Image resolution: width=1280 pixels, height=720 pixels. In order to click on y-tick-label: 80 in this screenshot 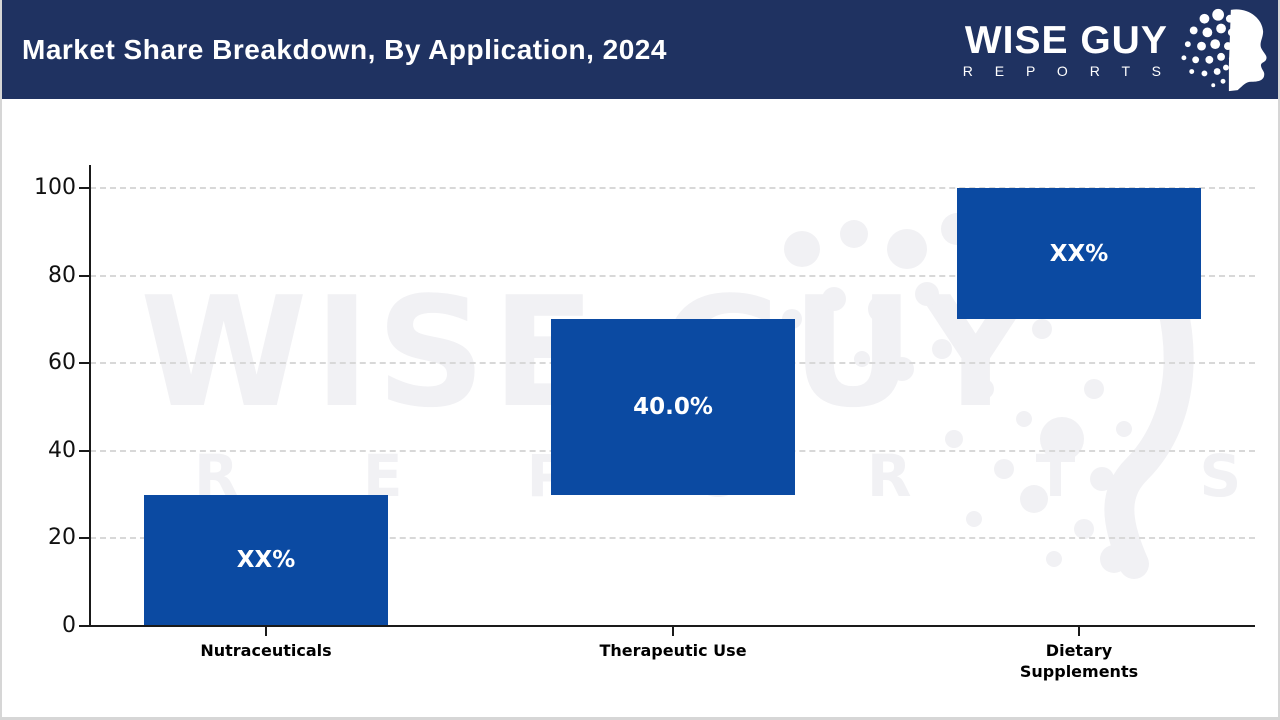, I will do `click(62, 275)`.